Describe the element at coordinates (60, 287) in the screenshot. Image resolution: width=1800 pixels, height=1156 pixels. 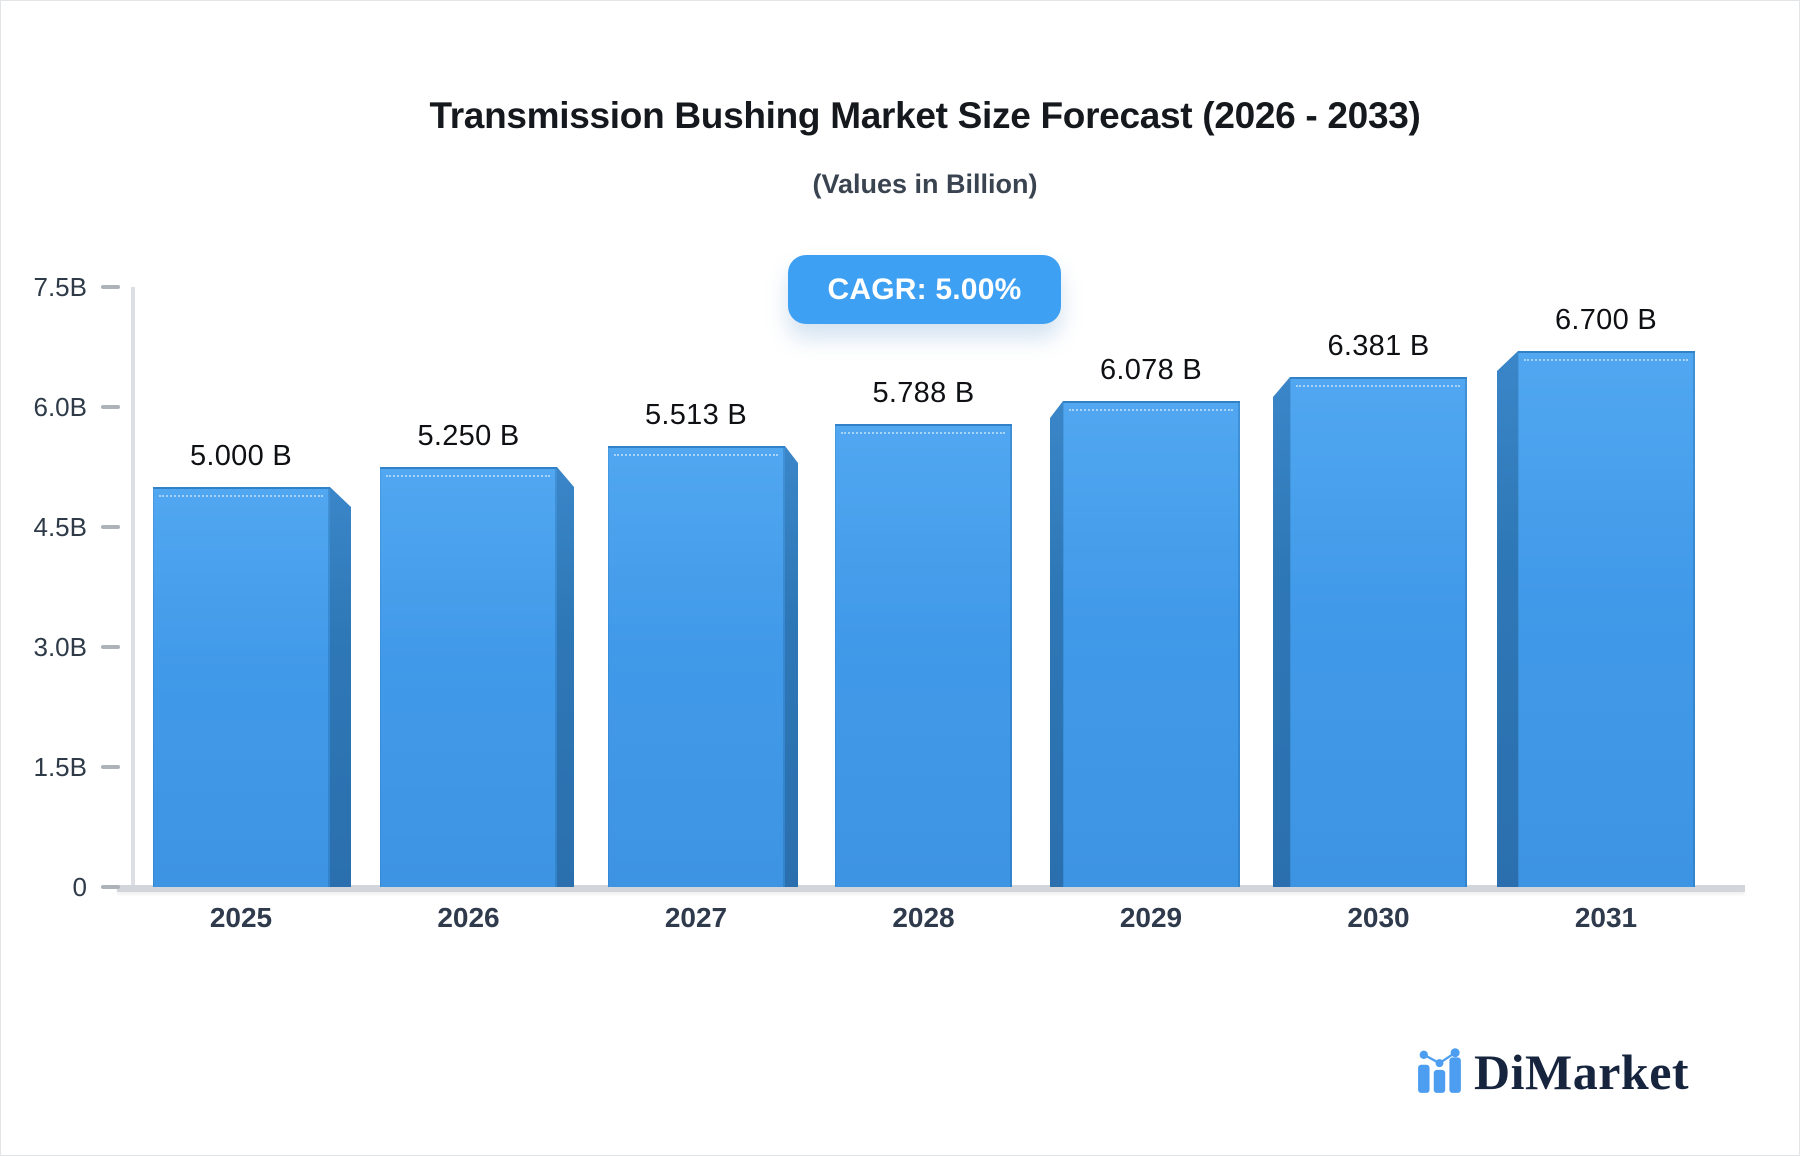
I see `y-tick-label: 7.5B` at that location.